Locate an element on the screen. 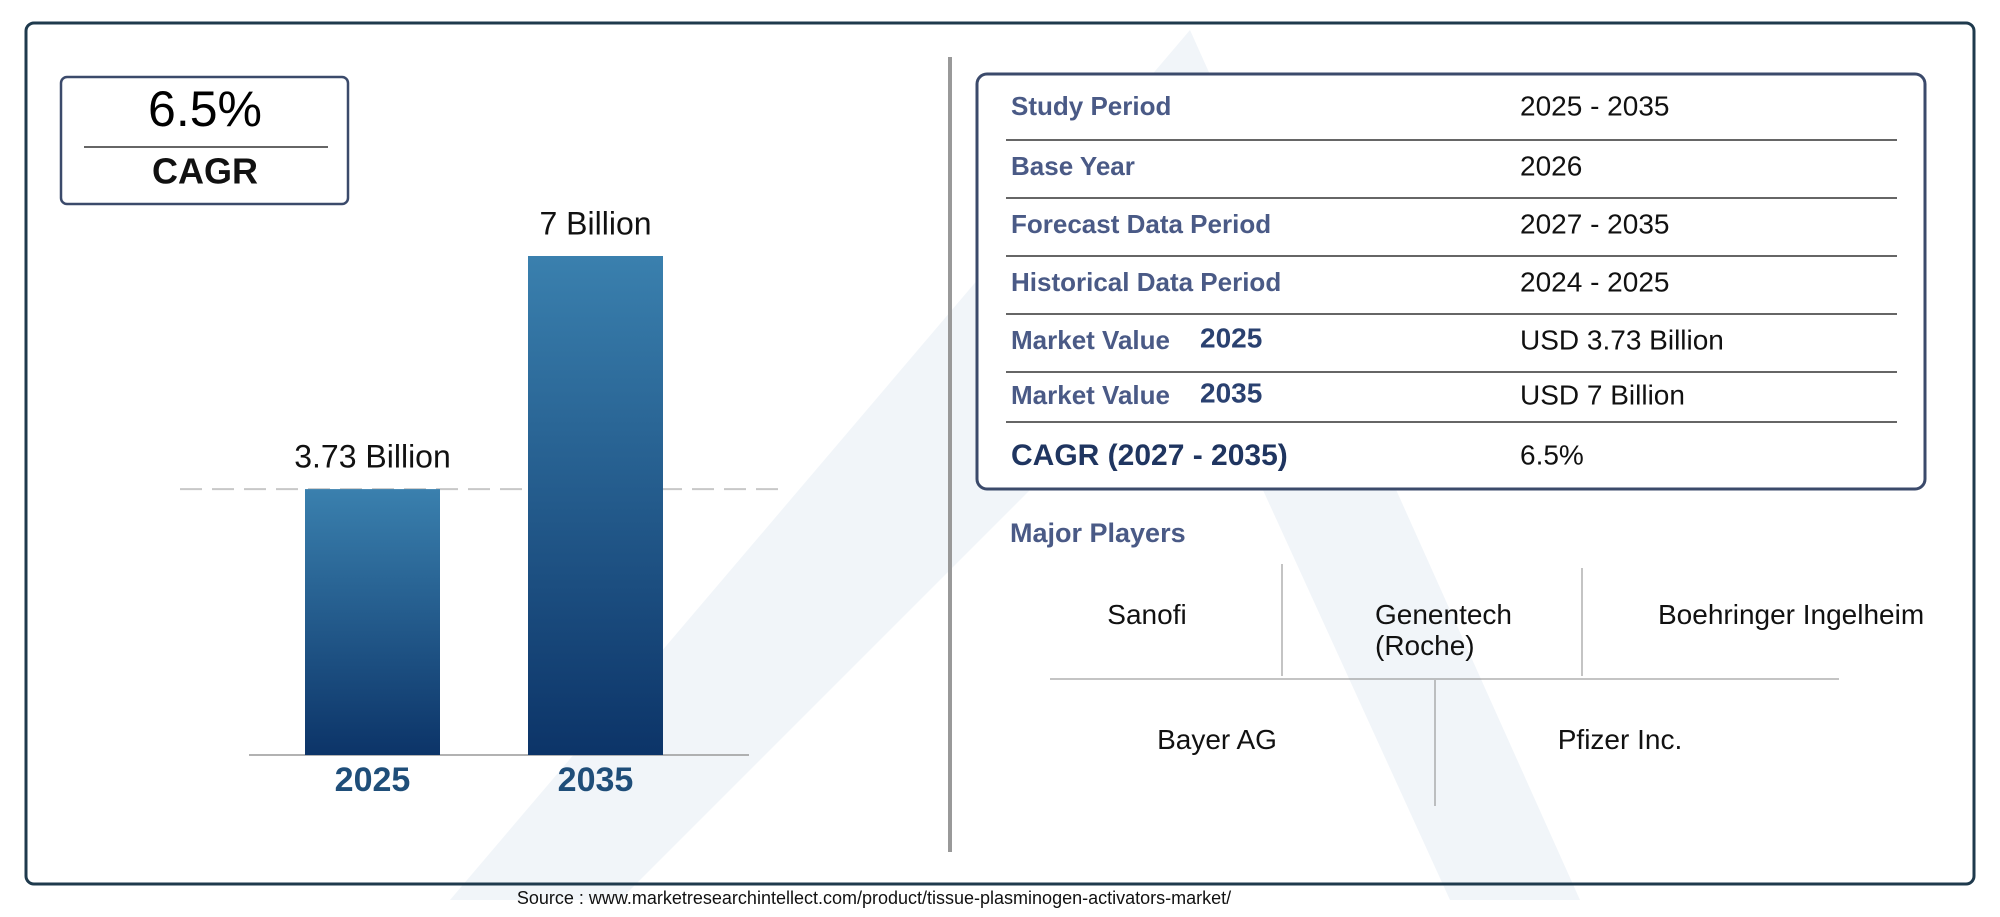 The height and width of the screenshot is (917, 2000). row-value: 2027 - 2035 is located at coordinates (1594, 223).